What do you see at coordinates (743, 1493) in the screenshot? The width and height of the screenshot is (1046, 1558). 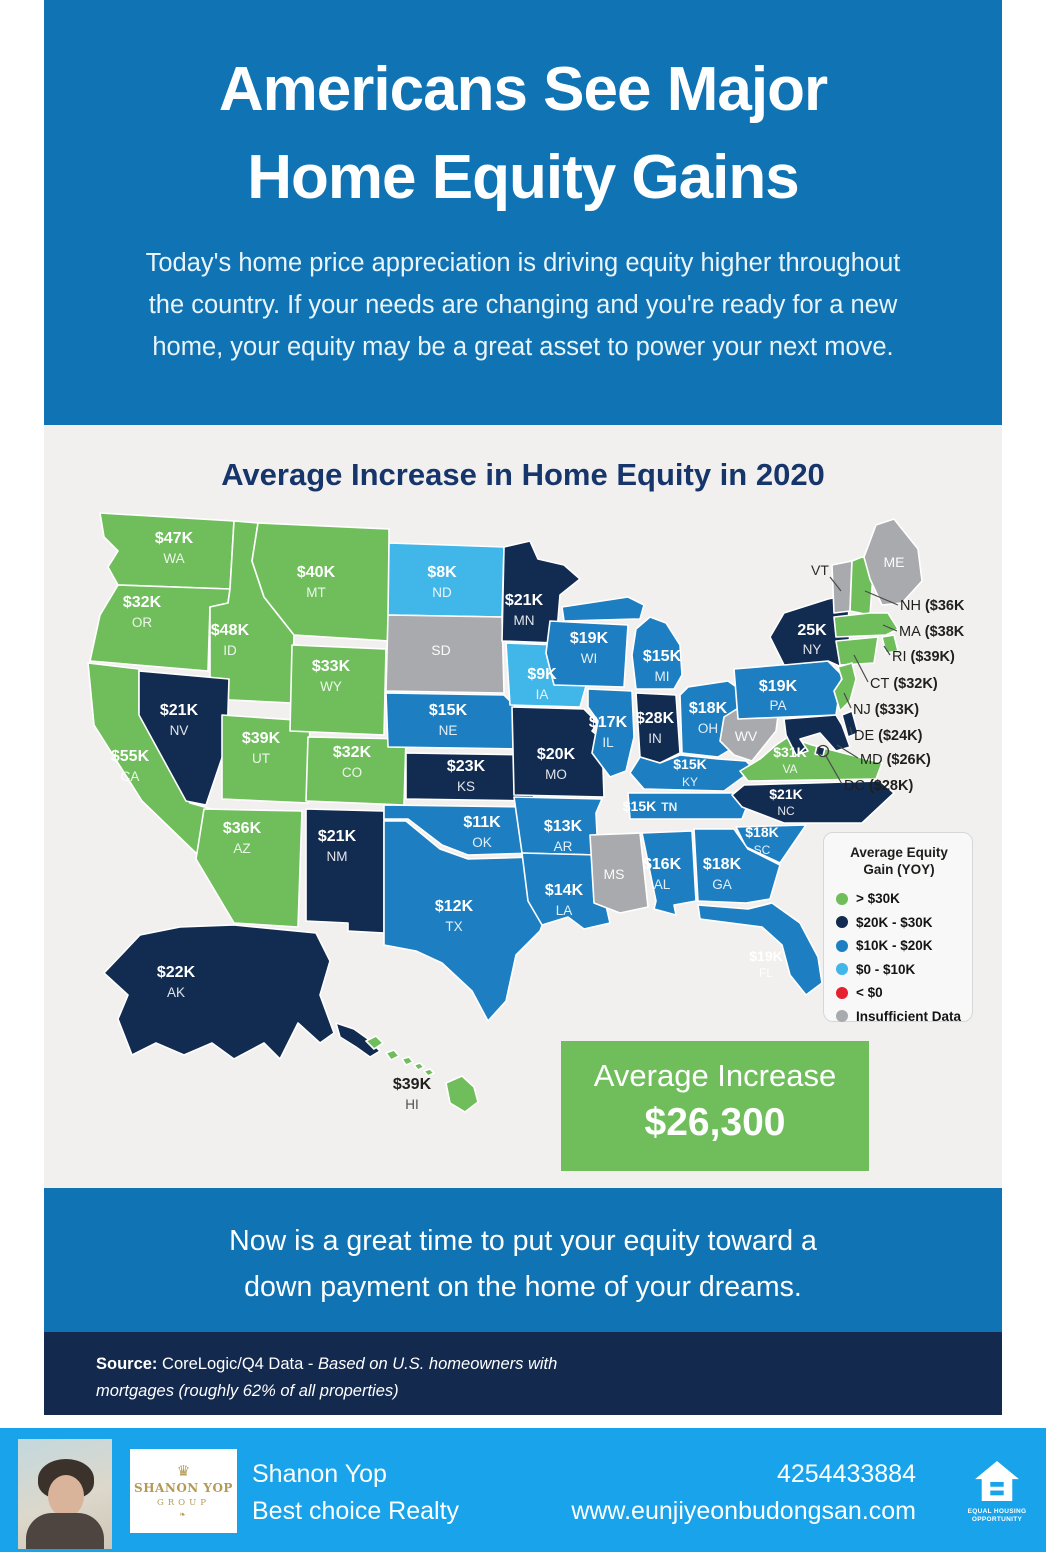 I see `agent-contact: 4254433884 www.eunjiyeonbudongsan.com` at bounding box center [743, 1493].